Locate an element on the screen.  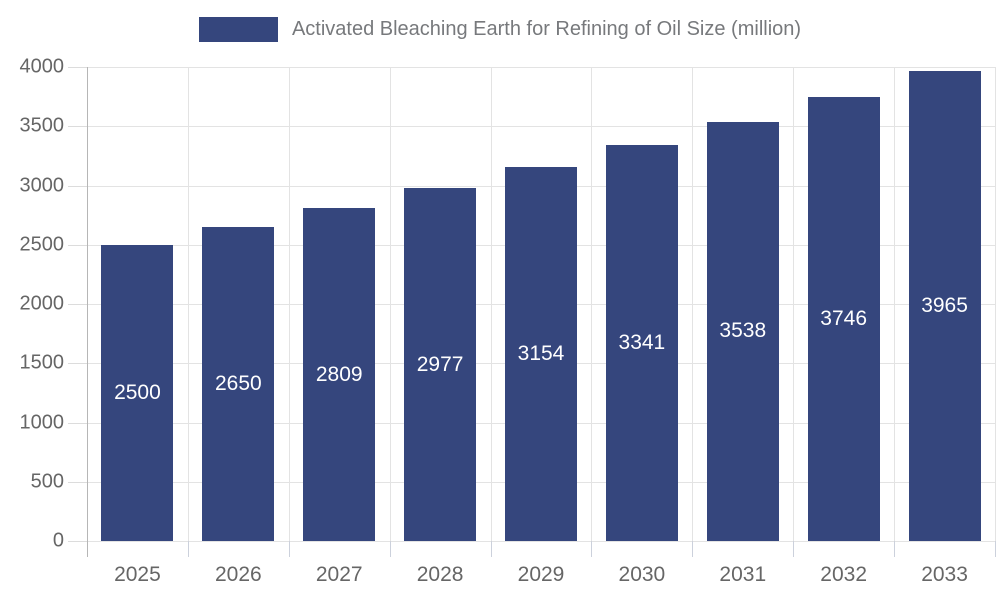
x-axis-tick-label: 2026 is located at coordinates (238, 574).